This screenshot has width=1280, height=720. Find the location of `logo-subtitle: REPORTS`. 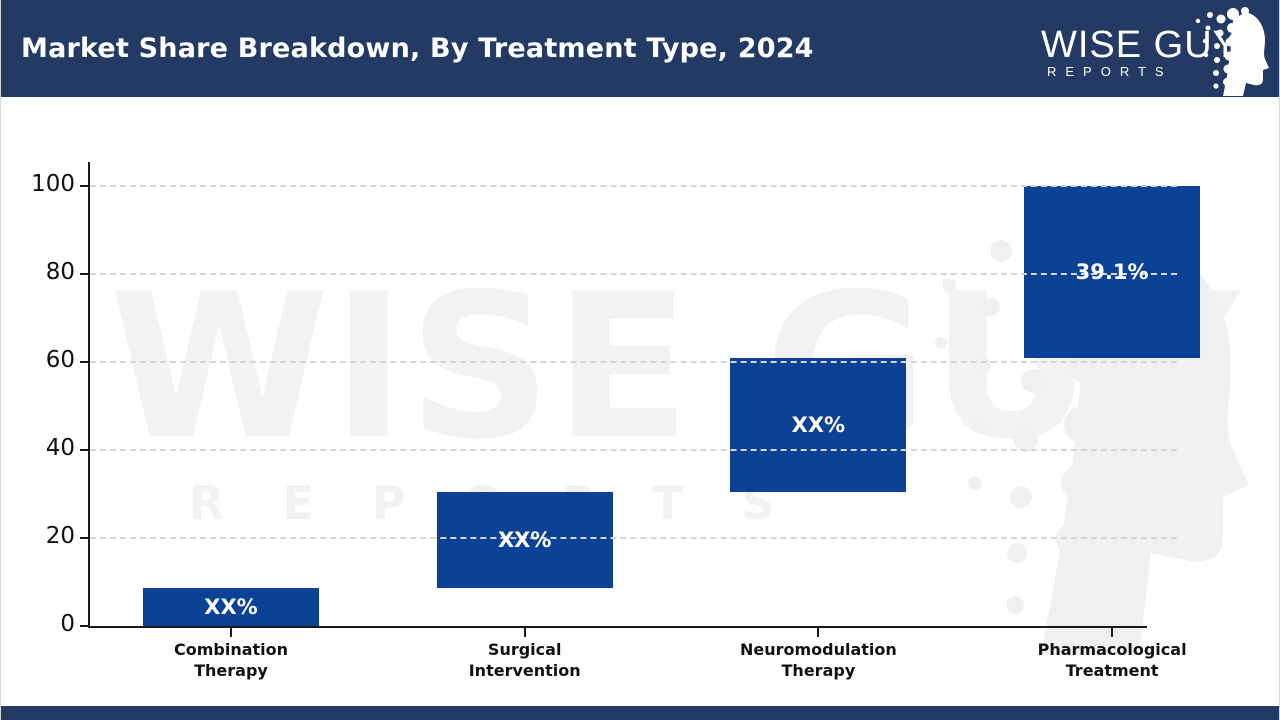

logo-subtitle: REPORTS is located at coordinates (1110, 71).